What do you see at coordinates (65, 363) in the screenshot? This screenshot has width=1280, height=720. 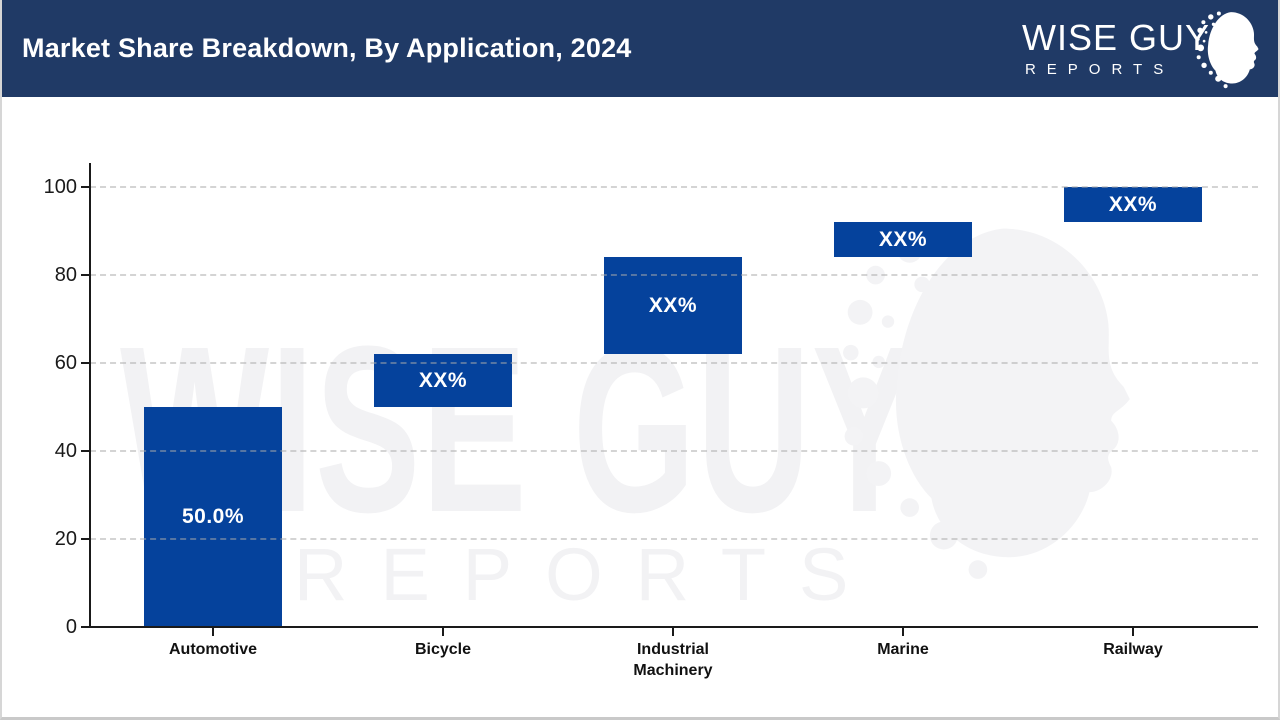 I see `y-tick-label: 60` at bounding box center [65, 363].